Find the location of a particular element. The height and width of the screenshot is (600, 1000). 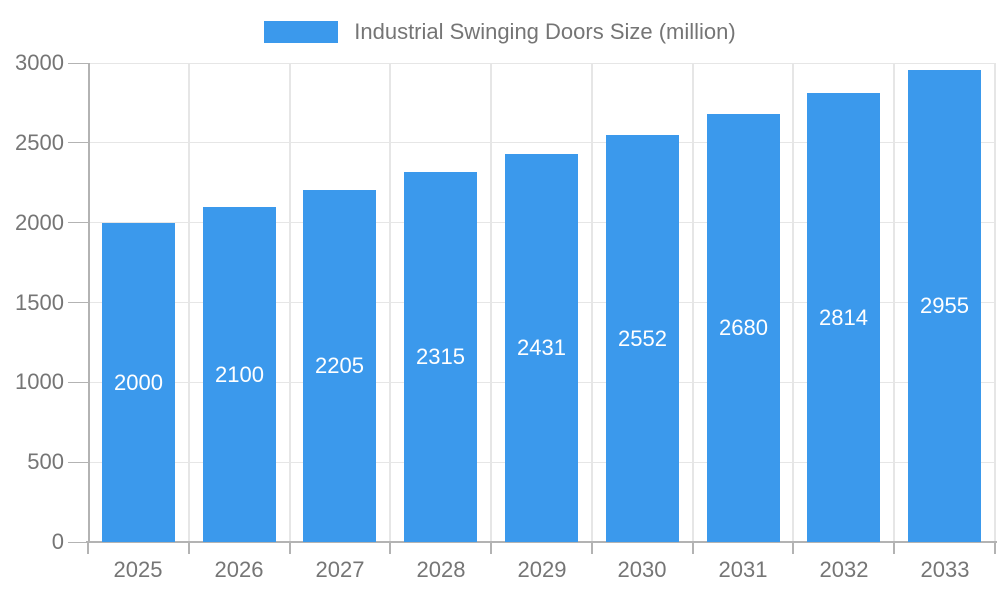

x-axis-label: 2029 is located at coordinates (542, 569).